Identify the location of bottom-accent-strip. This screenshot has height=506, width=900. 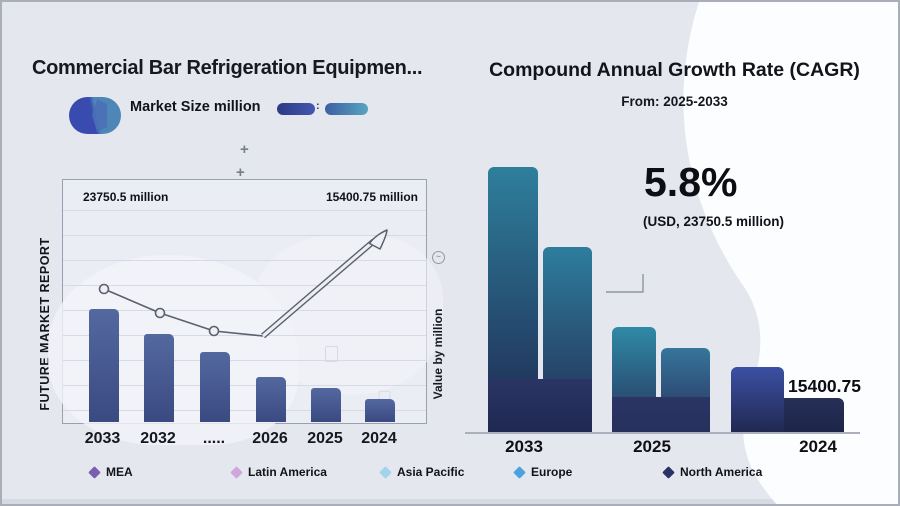
(397, 501).